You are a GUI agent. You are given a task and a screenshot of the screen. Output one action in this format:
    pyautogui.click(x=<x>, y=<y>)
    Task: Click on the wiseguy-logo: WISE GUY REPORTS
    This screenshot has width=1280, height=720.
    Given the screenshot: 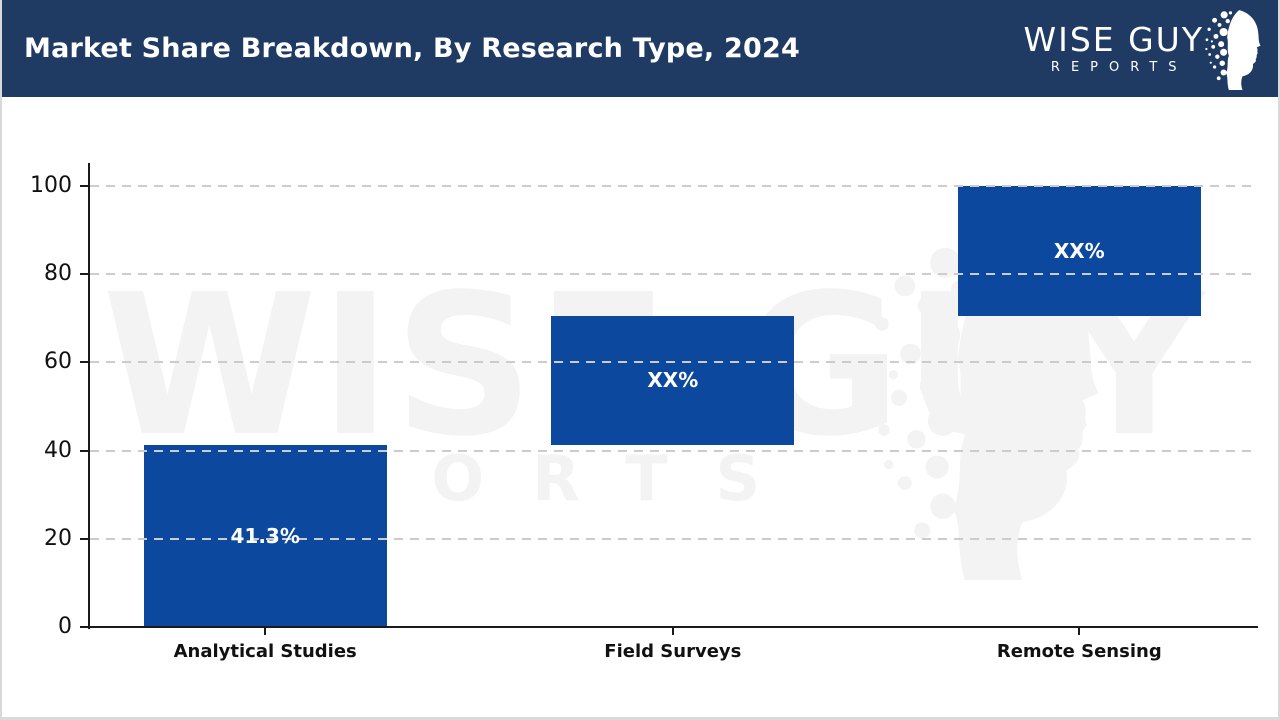 What is the action you would take?
    pyautogui.click(x=1143, y=49)
    